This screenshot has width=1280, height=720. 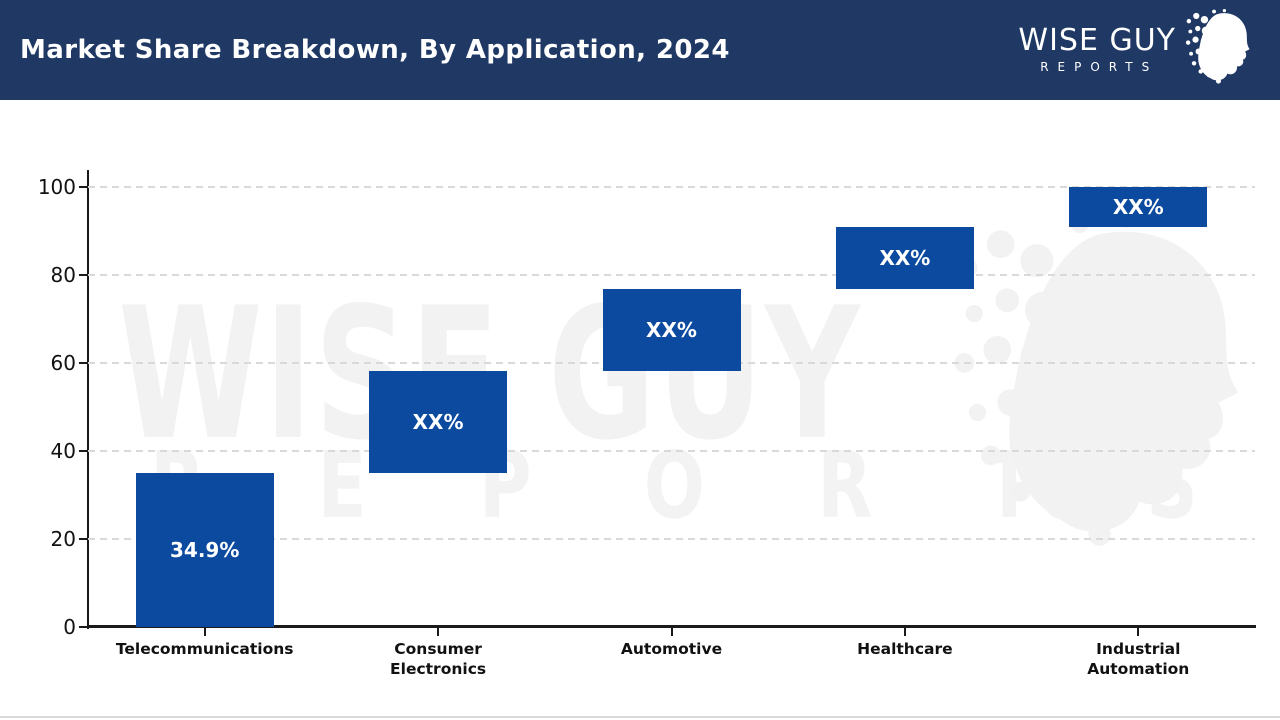 I want to click on y-tick-label-100: 100, so click(x=56, y=187).